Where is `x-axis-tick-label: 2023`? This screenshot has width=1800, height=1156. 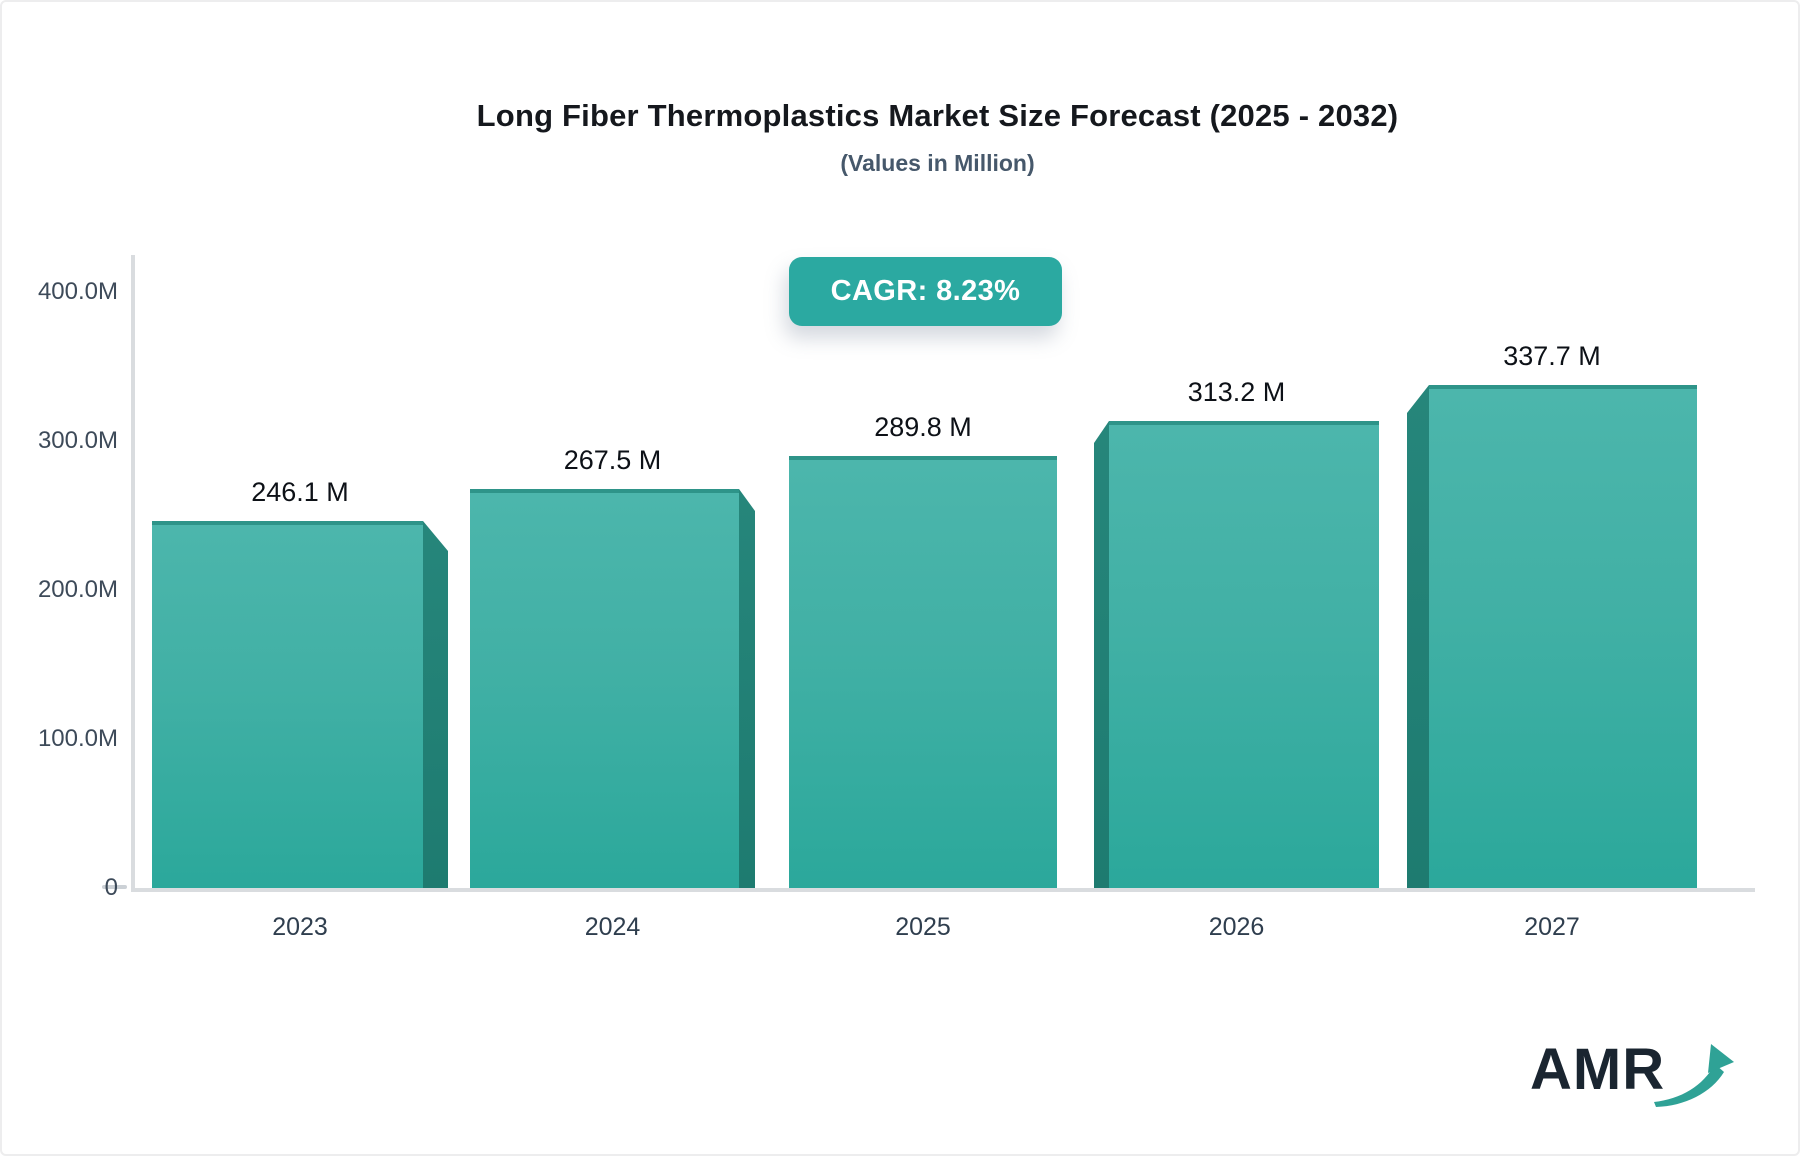
x-axis-tick-label: 2023 is located at coordinates (300, 927).